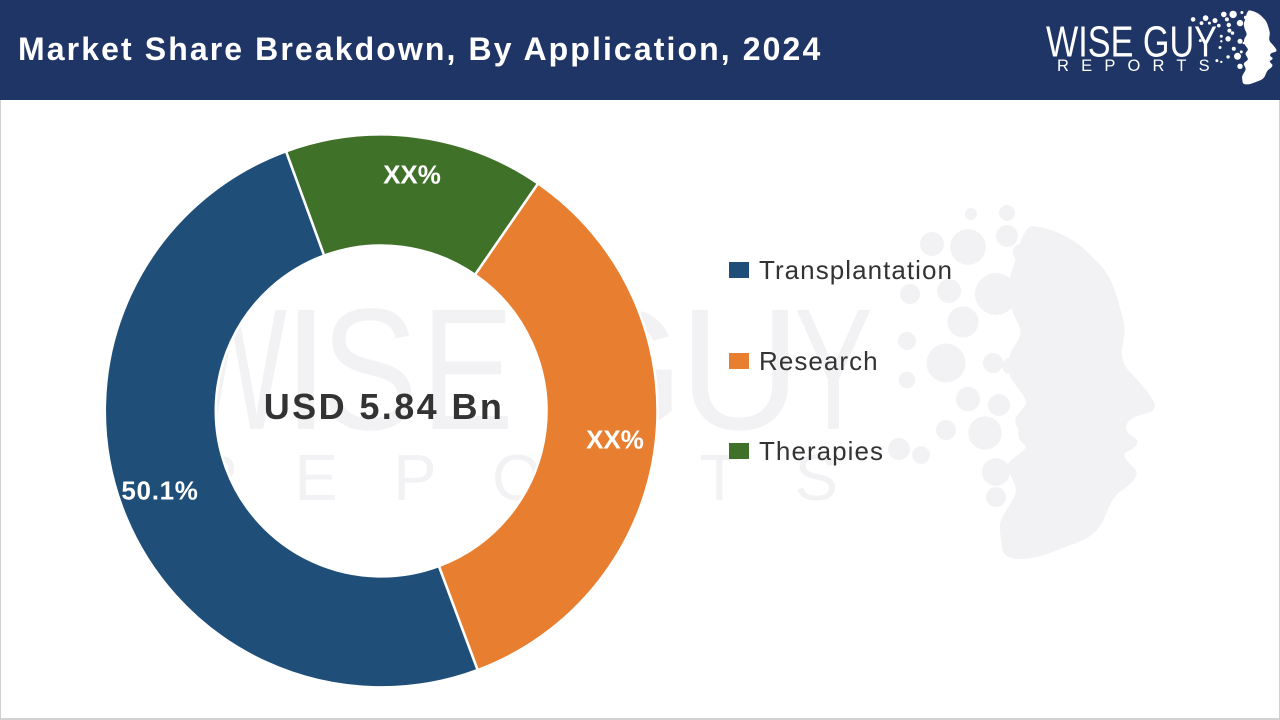 The width and height of the screenshot is (1280, 720). Describe the element at coordinates (467, 369) in the screenshot. I see `svg-text: E` at that location.